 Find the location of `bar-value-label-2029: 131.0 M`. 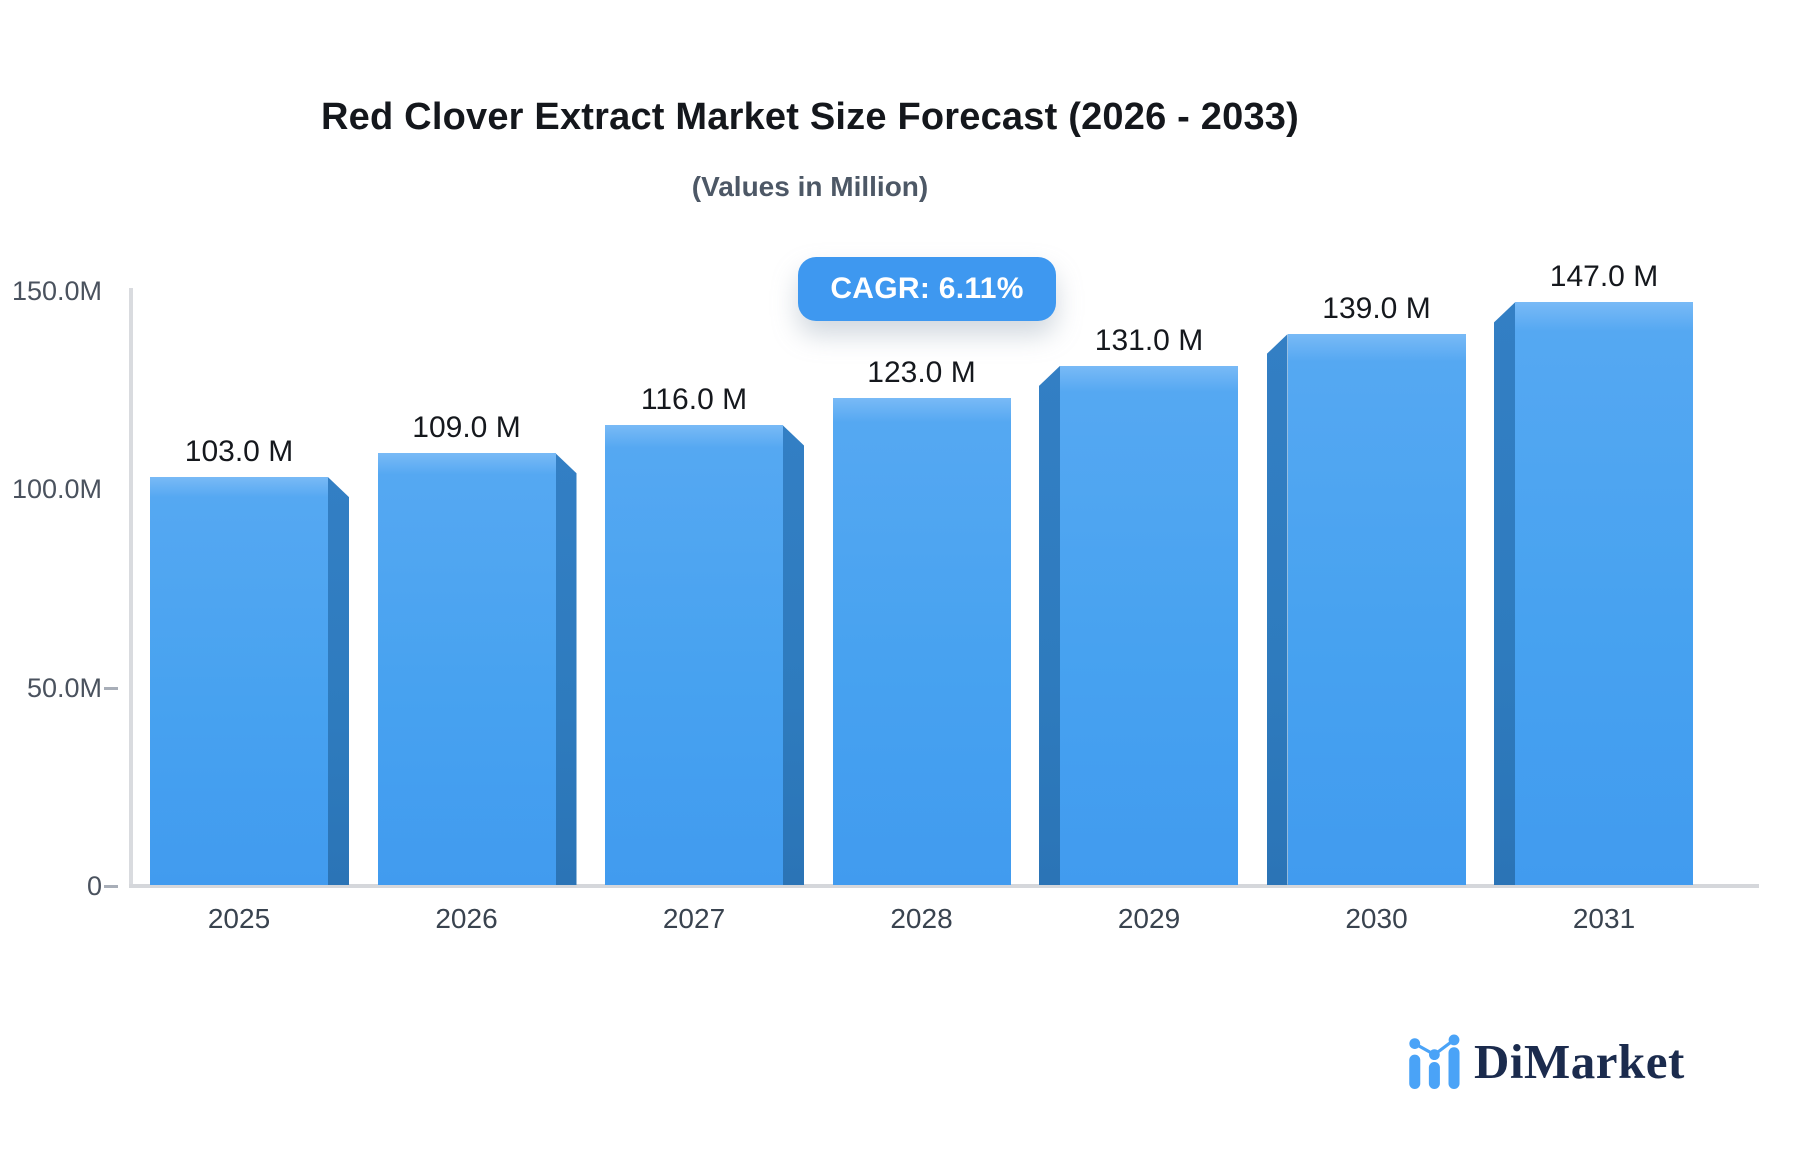

bar-value-label-2029: 131.0 M is located at coordinates (1149, 340).